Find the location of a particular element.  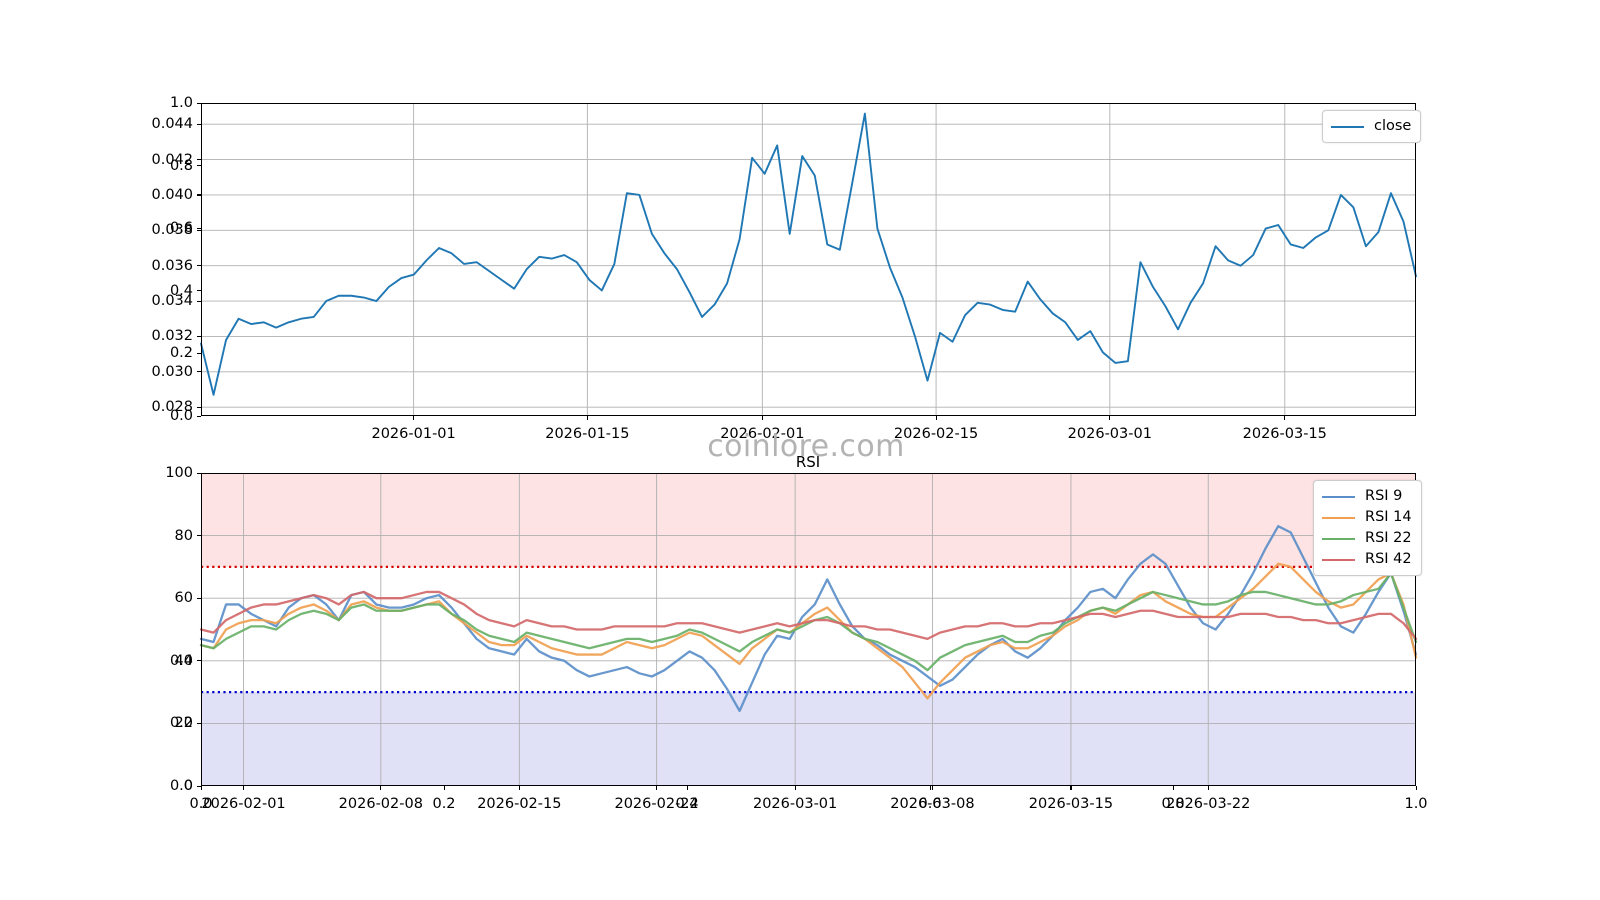

rsi-chart-legend: RSI 9 RSI 14 RSI 22 RSI 42 is located at coordinates (1367, 528).